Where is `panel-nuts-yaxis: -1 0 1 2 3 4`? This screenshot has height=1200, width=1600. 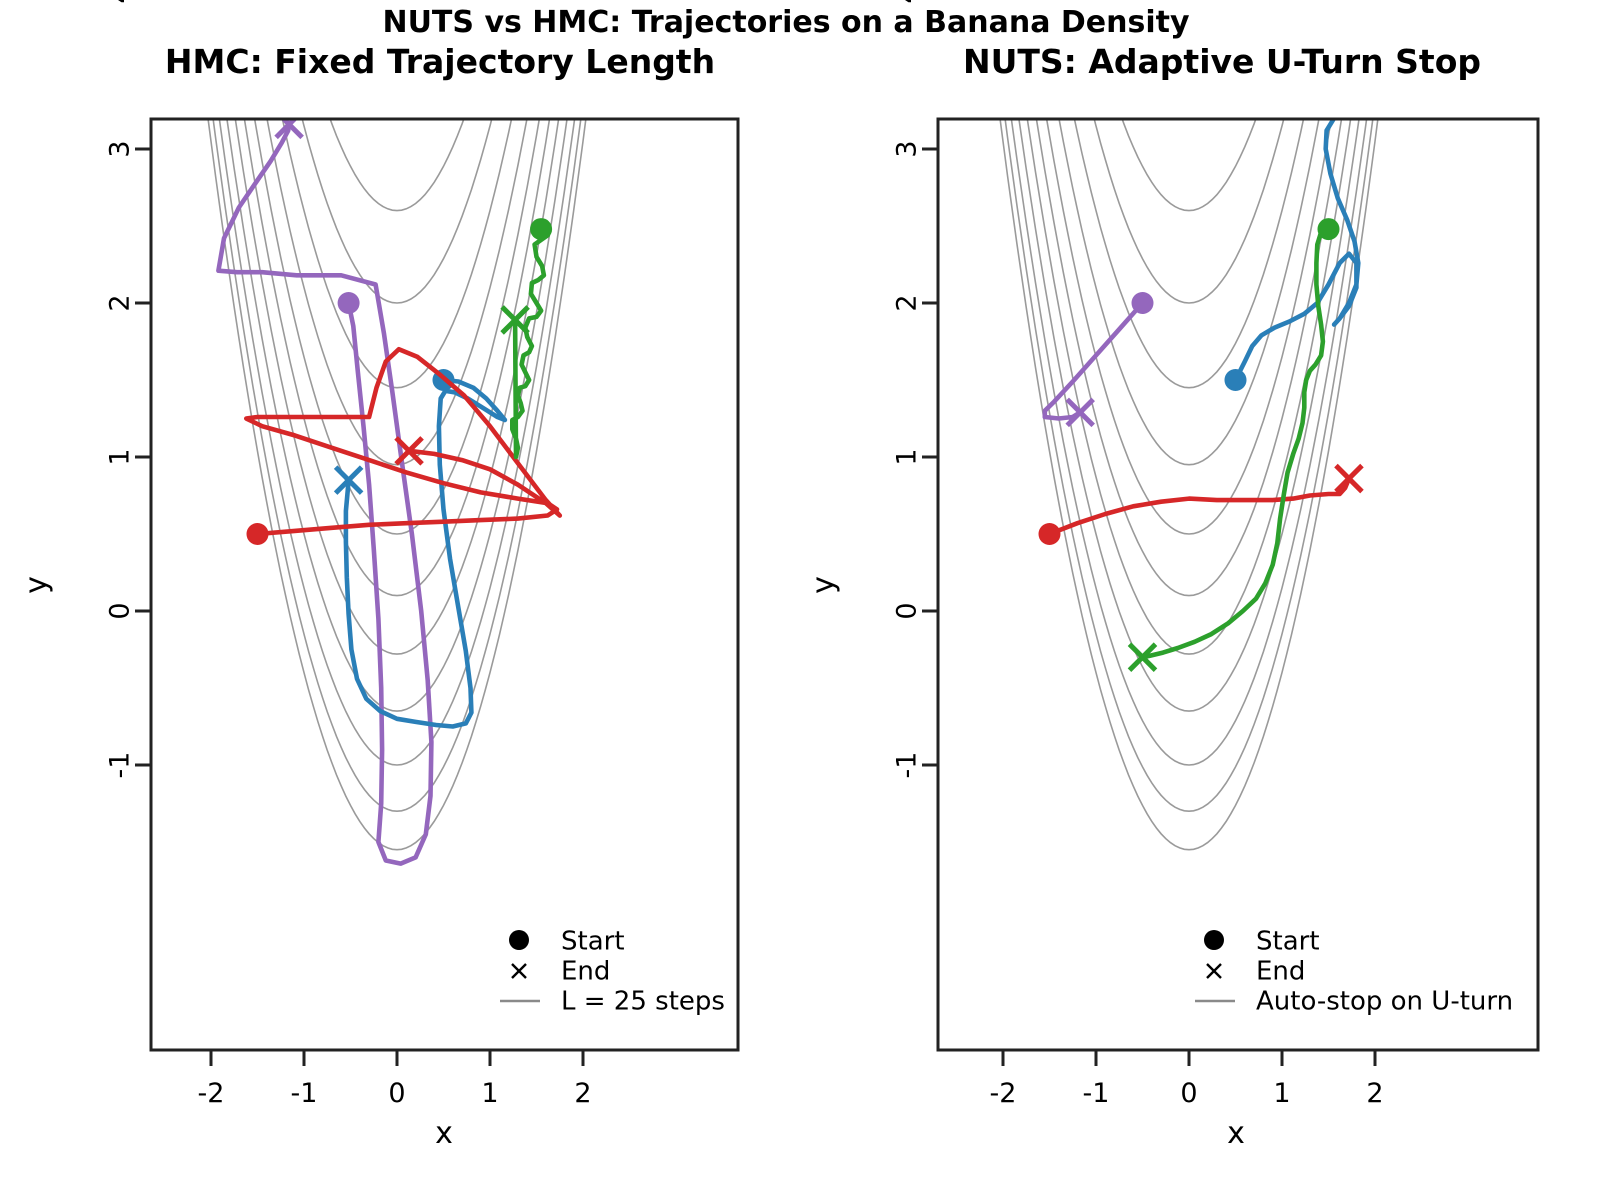 panel-nuts-yaxis: -1 0 1 2 3 4 is located at coordinates (915, 389).